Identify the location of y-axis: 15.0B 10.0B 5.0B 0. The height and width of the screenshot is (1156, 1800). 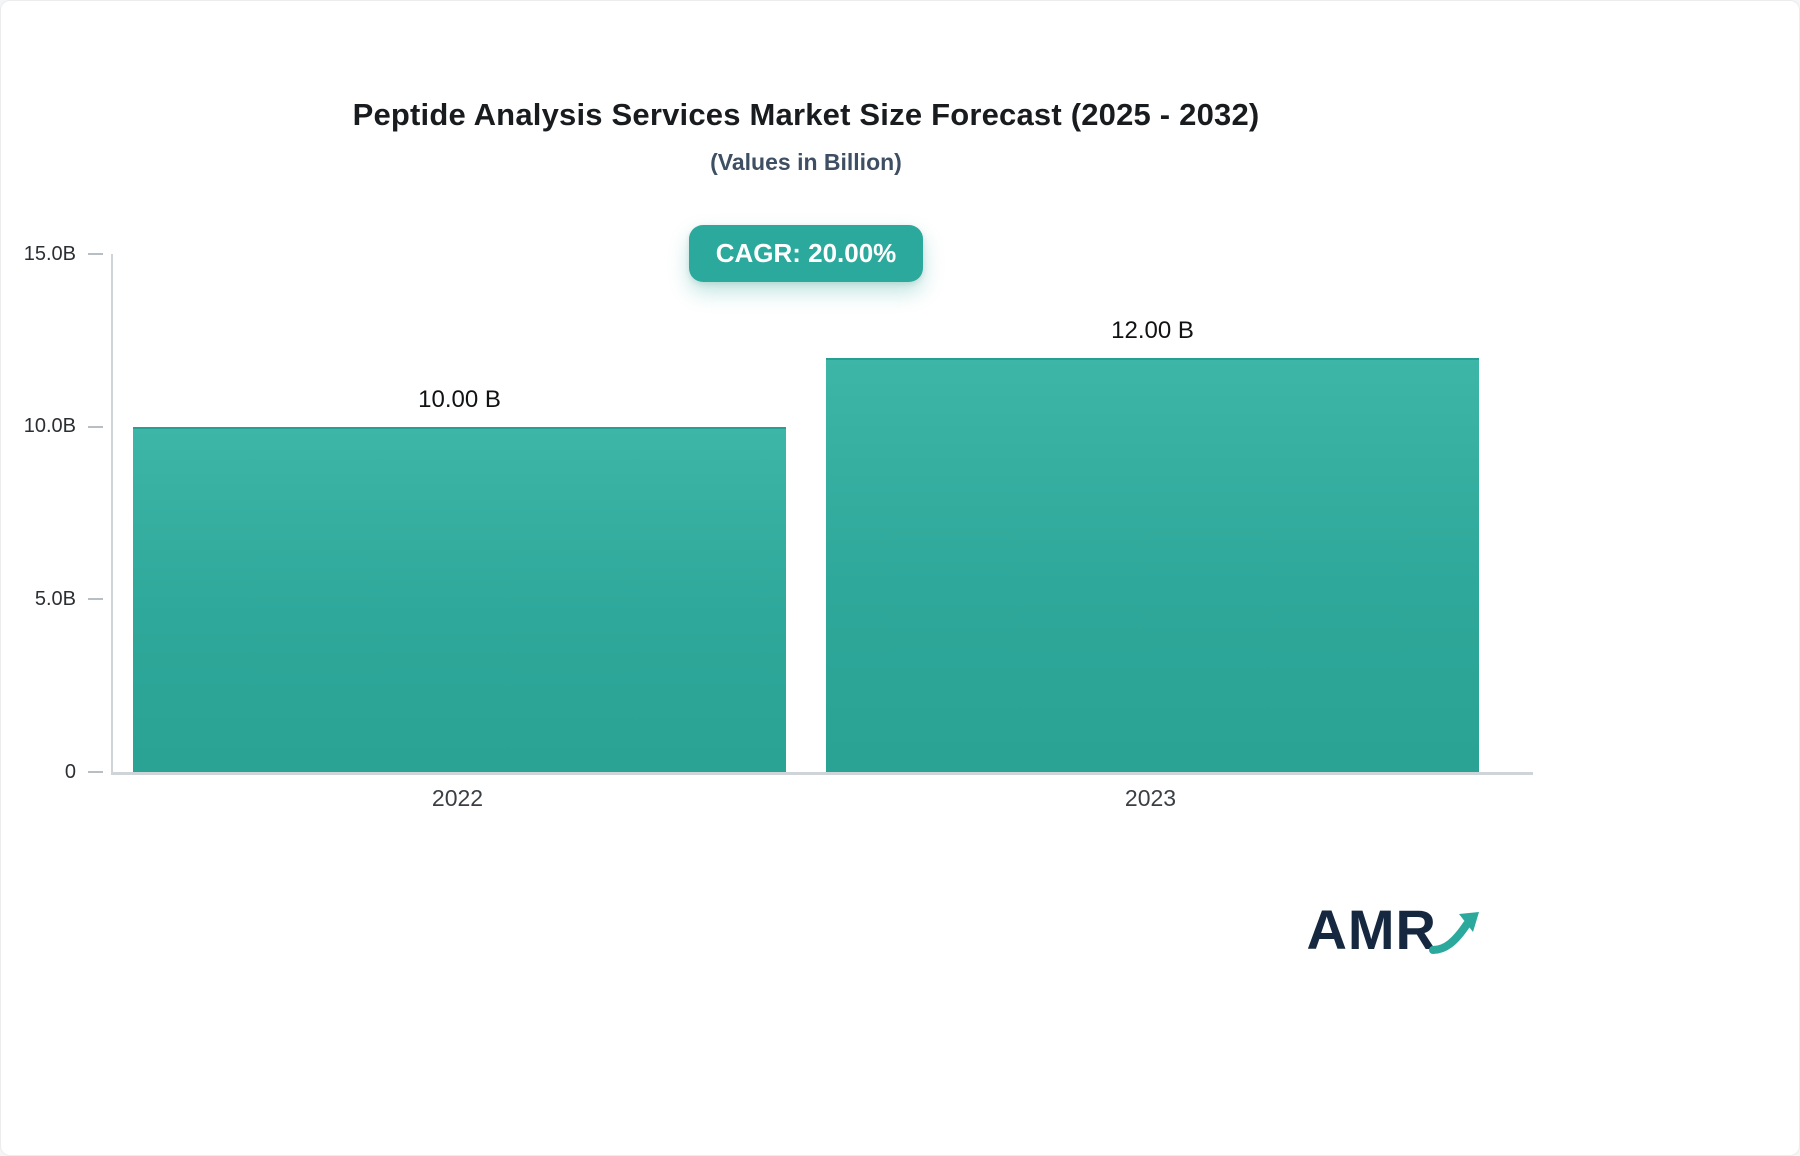
(56, 513).